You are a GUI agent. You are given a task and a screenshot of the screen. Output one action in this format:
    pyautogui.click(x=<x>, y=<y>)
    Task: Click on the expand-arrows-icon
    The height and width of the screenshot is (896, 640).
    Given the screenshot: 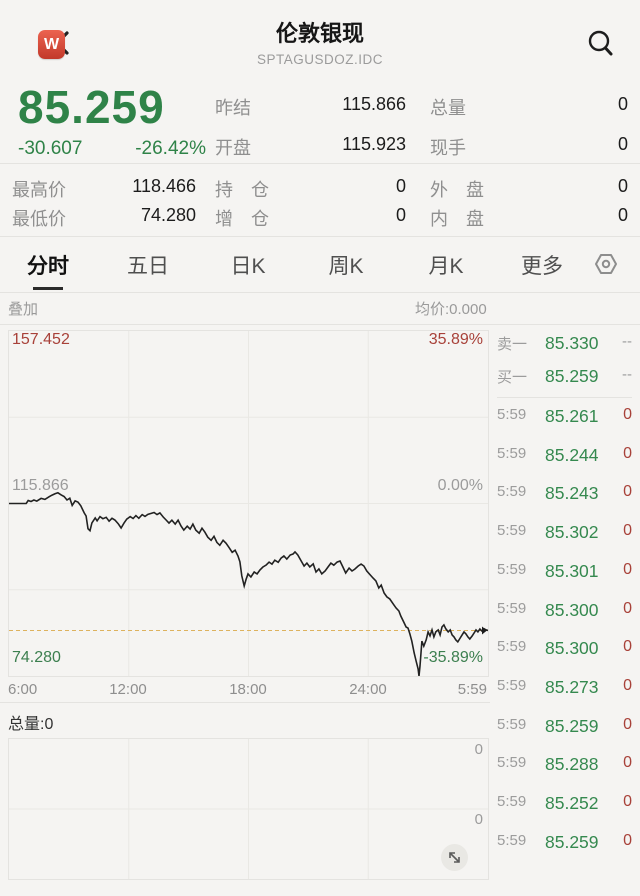 What is the action you would take?
    pyautogui.click(x=454, y=857)
    